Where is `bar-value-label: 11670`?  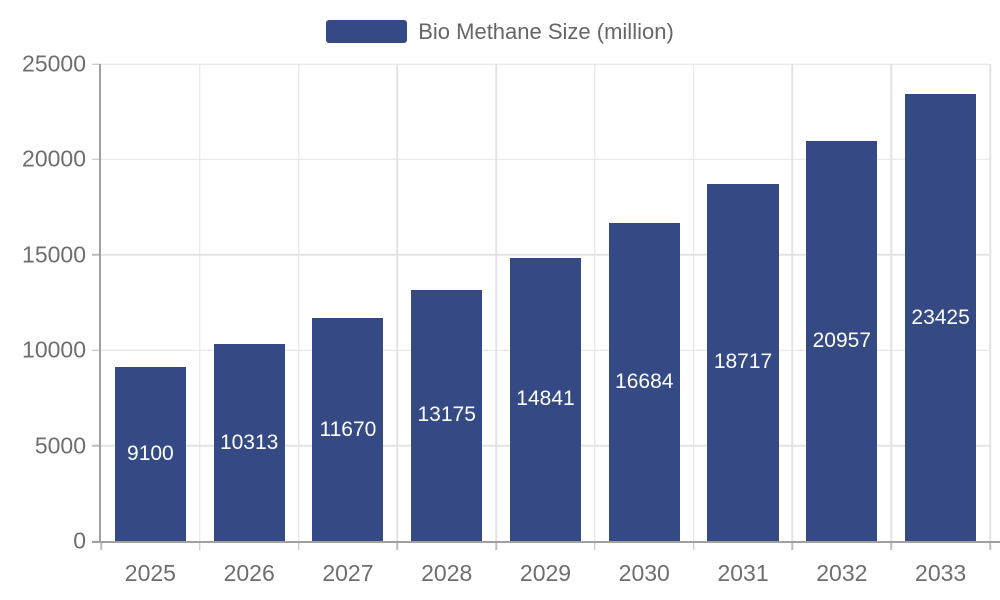 bar-value-label: 11670 is located at coordinates (348, 429).